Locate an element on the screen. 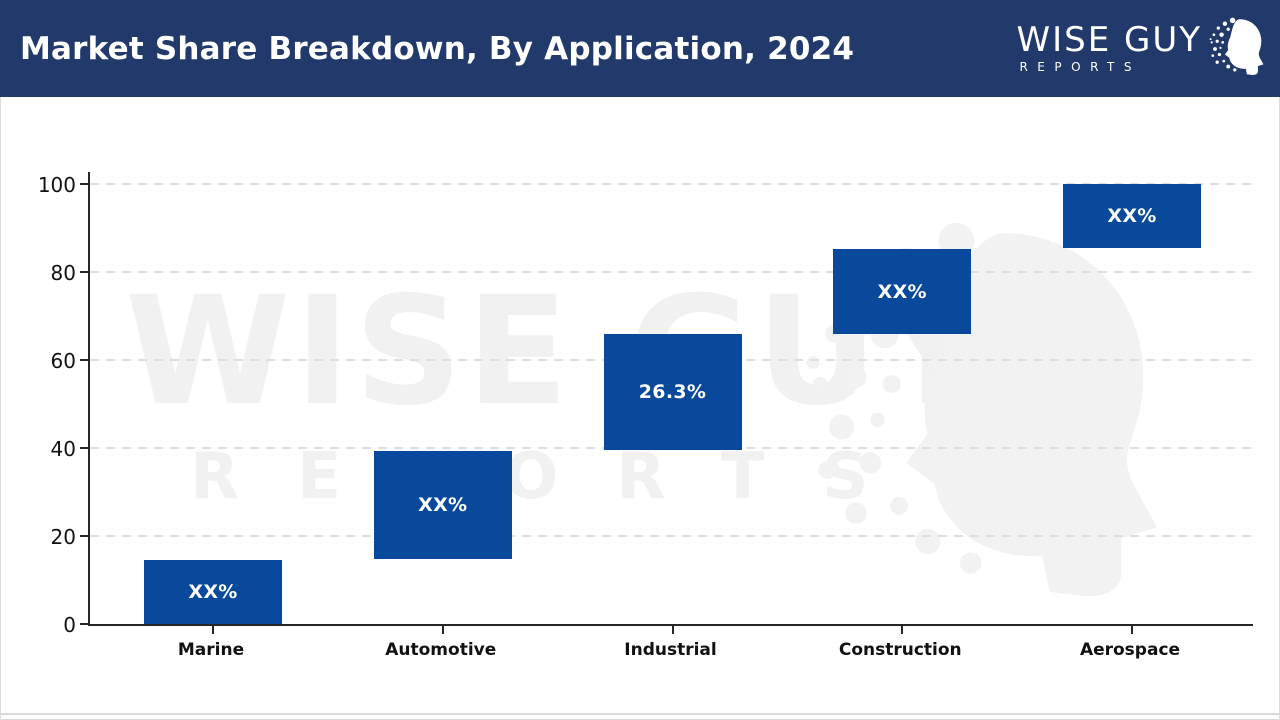  x-label-marine: Marine is located at coordinates (211, 650).